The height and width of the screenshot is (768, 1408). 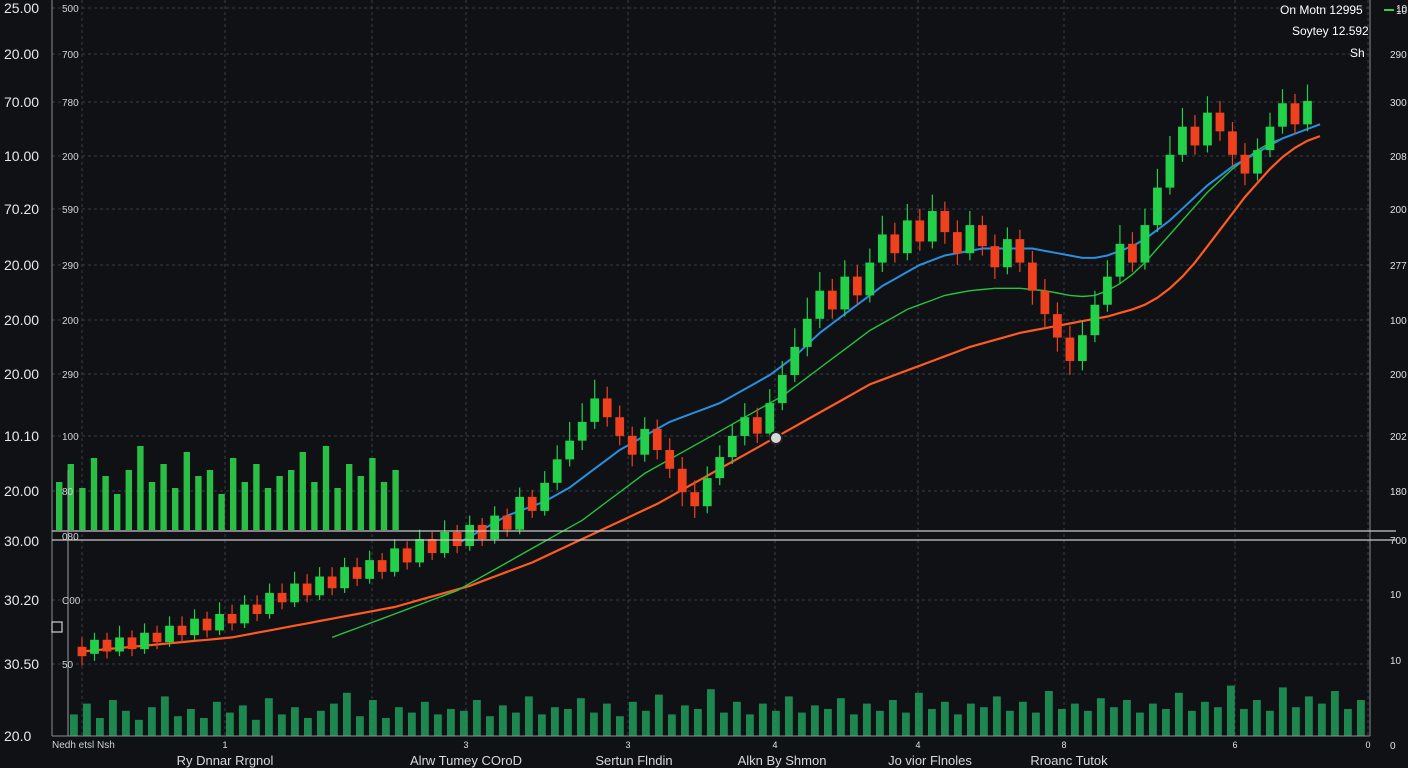 What do you see at coordinates (71, 601) in the screenshot?
I see `y-label-inner: C00` at bounding box center [71, 601].